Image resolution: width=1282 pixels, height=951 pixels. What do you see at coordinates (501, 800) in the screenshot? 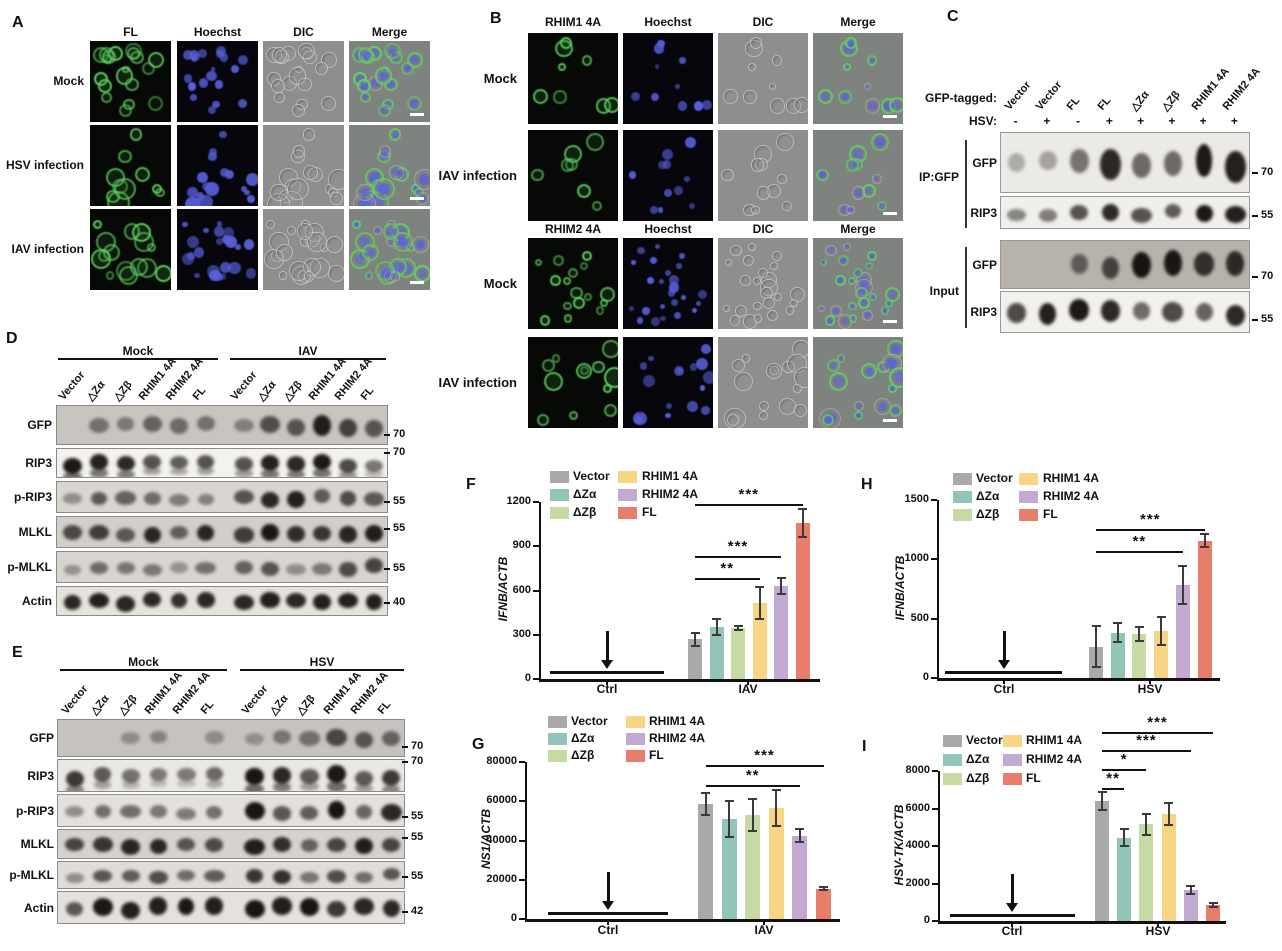
I see `y-tick-label: 60000` at bounding box center [501, 800].